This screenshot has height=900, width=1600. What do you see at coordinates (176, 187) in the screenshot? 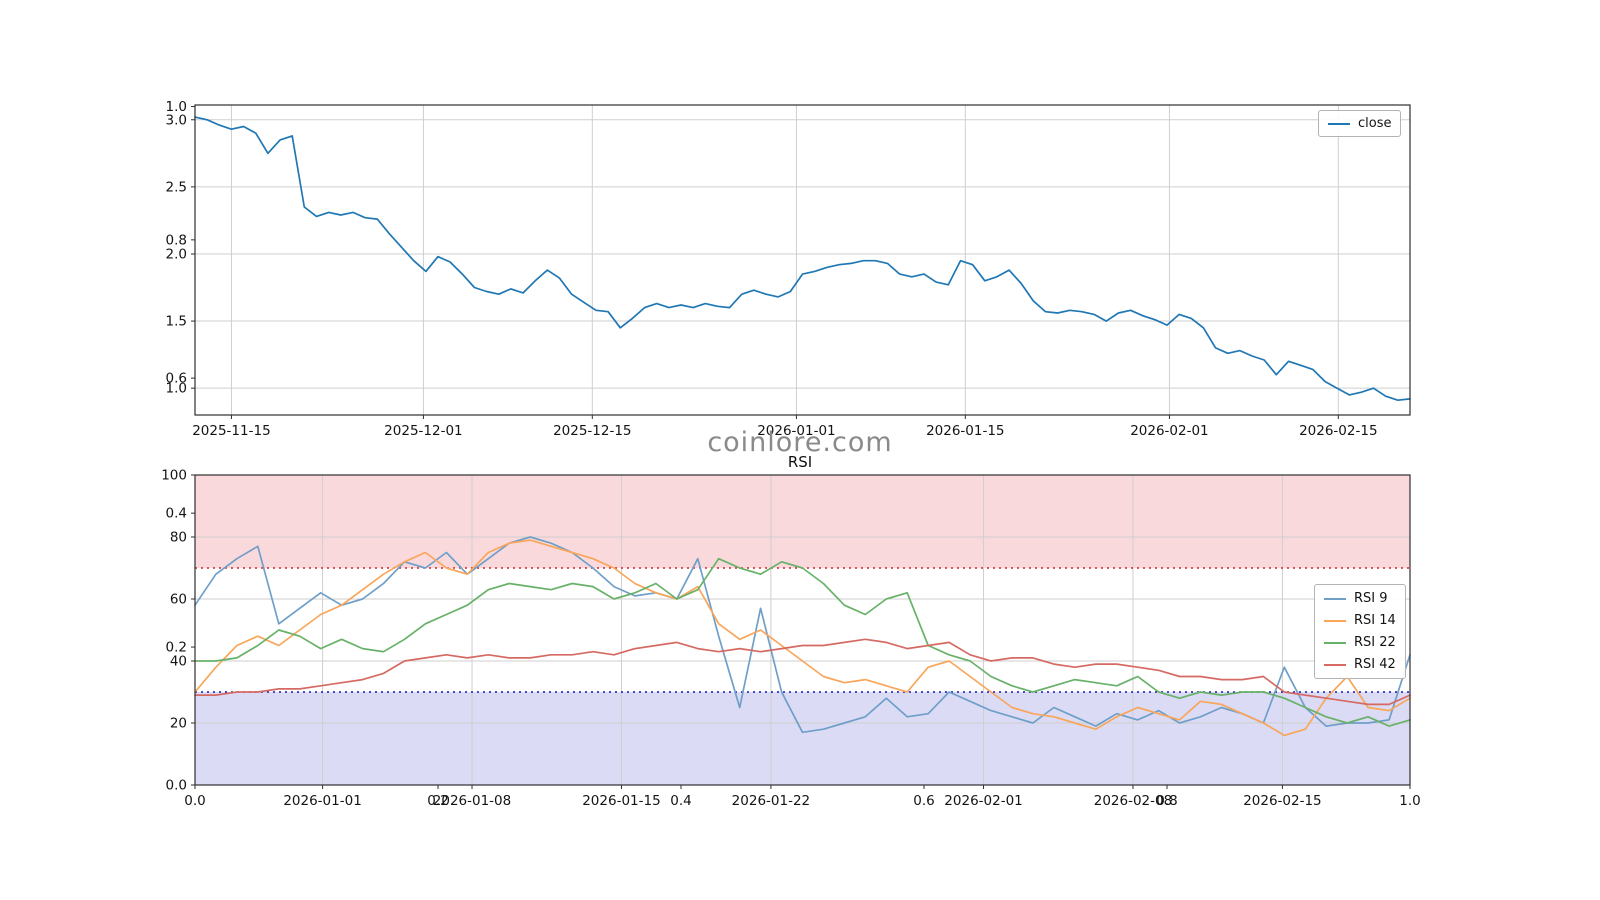
I see `svg-text: 2.5` at bounding box center [176, 187].